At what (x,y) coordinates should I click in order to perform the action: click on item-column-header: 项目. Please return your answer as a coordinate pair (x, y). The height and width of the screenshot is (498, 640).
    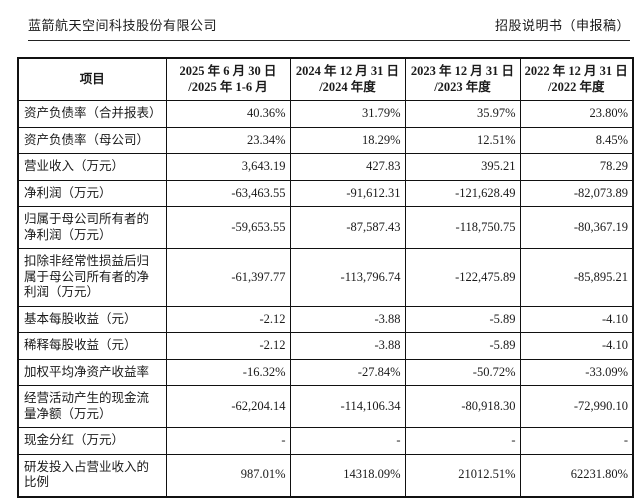
    Looking at the image, I should click on (92, 79).